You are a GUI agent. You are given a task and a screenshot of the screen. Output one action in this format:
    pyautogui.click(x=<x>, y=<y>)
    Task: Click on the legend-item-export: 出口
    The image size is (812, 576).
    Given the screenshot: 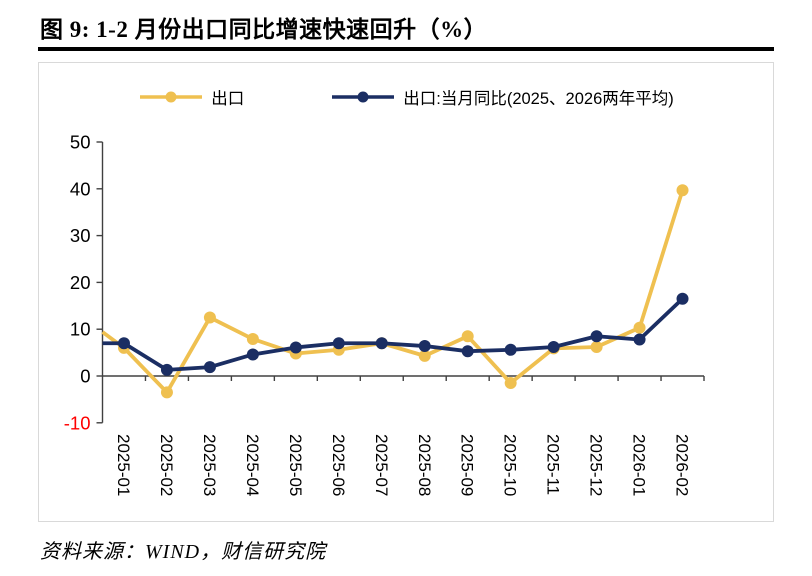 What is the action you would take?
    pyautogui.click(x=191, y=97)
    